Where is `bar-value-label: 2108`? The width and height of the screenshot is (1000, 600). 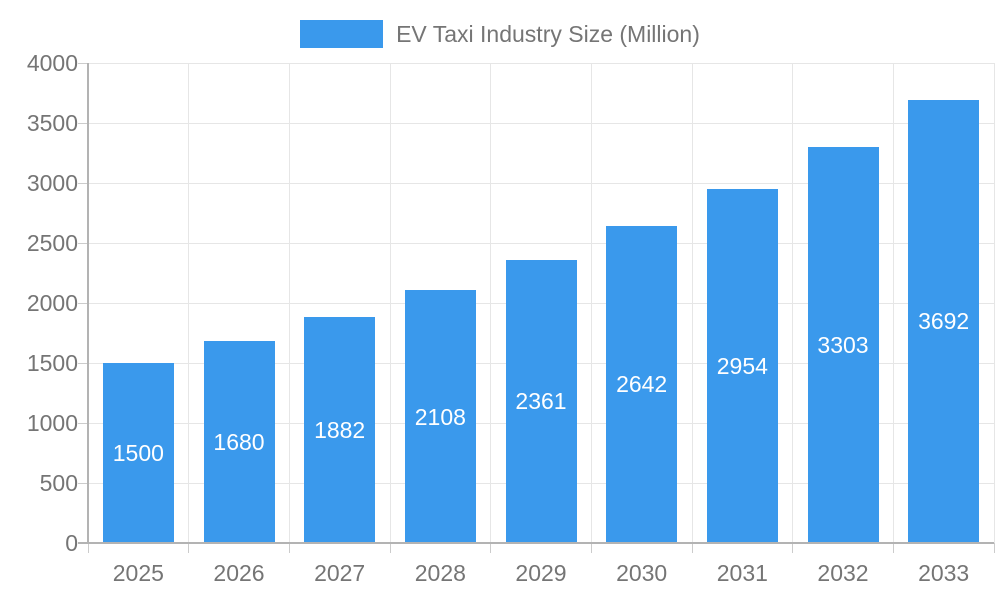 bar-value-label: 2108 is located at coordinates (440, 416).